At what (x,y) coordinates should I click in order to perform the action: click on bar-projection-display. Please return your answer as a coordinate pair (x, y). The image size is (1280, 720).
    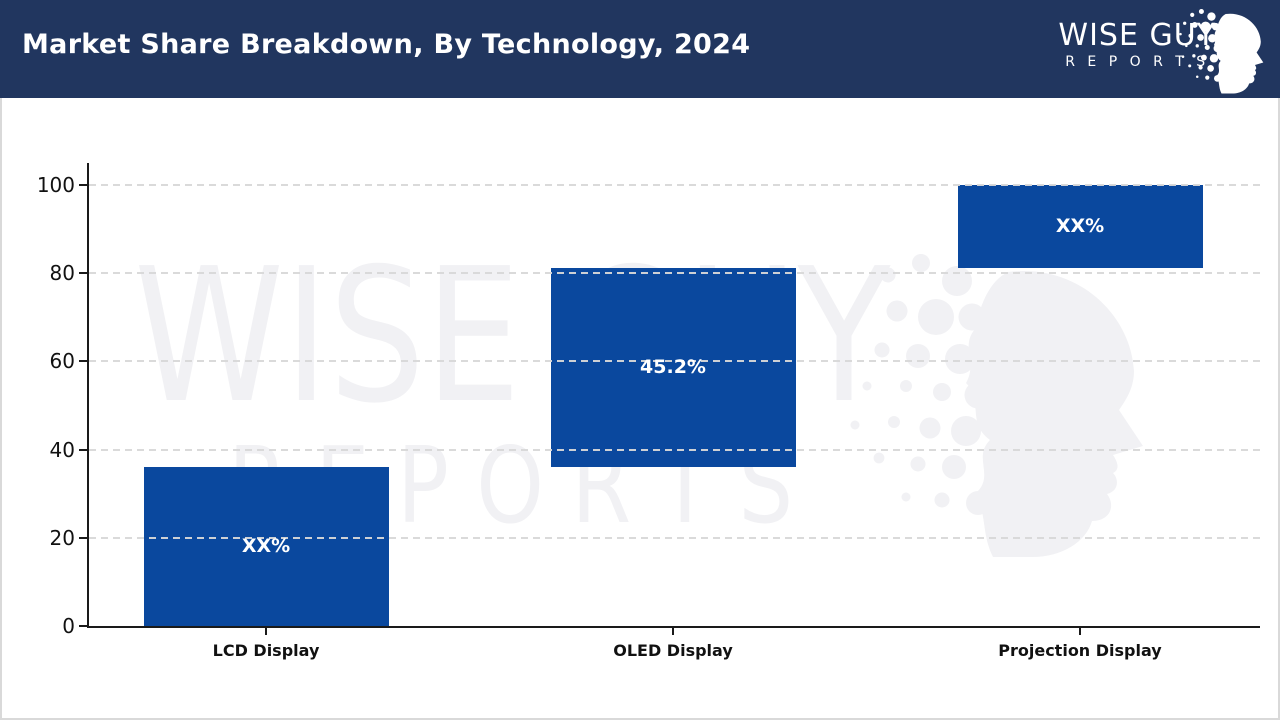
    Looking at the image, I should click on (1080, 226).